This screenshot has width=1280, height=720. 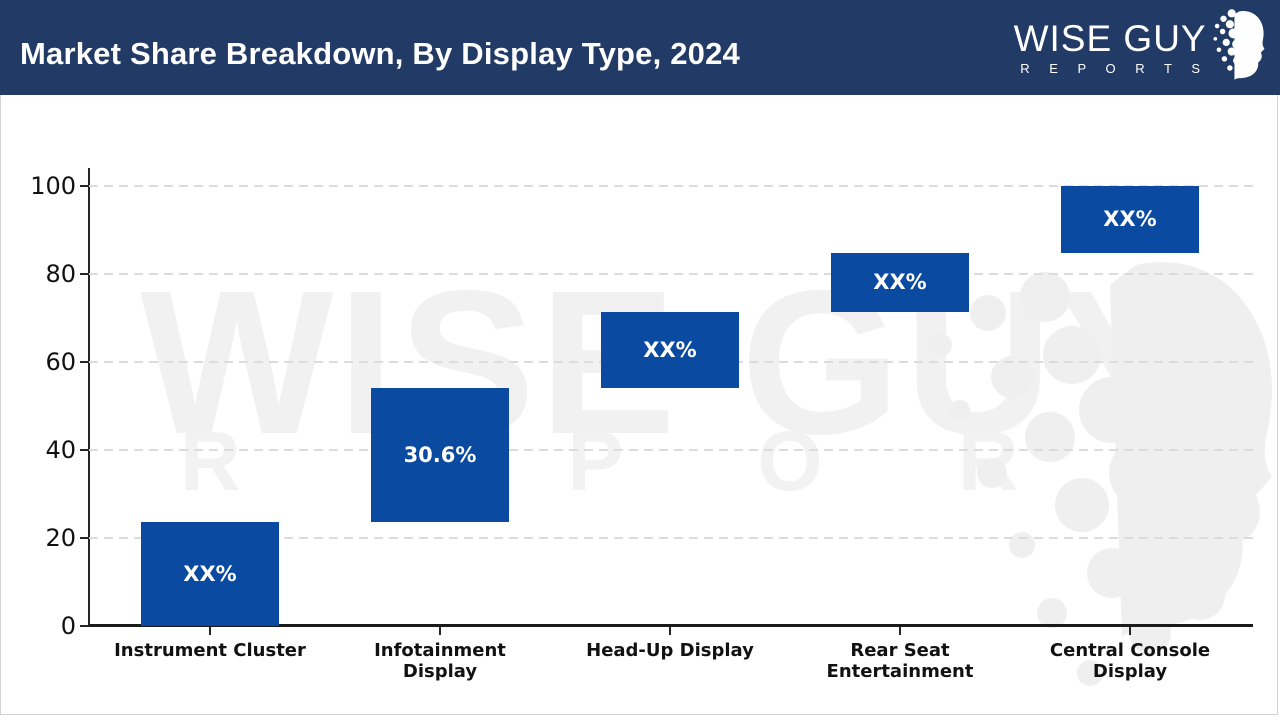 I want to click on category-label: Head-Up Display, so click(x=670, y=650).